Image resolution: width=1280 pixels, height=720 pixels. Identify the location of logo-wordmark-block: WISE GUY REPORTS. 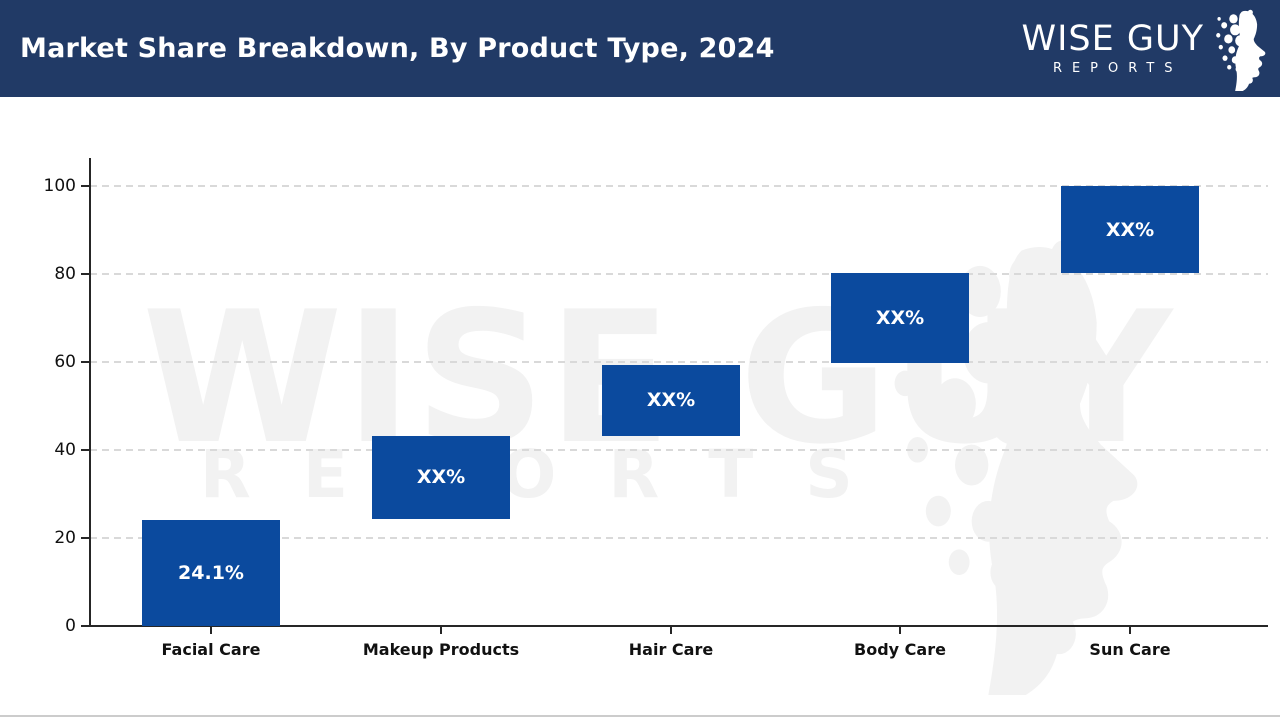
(1112, 47).